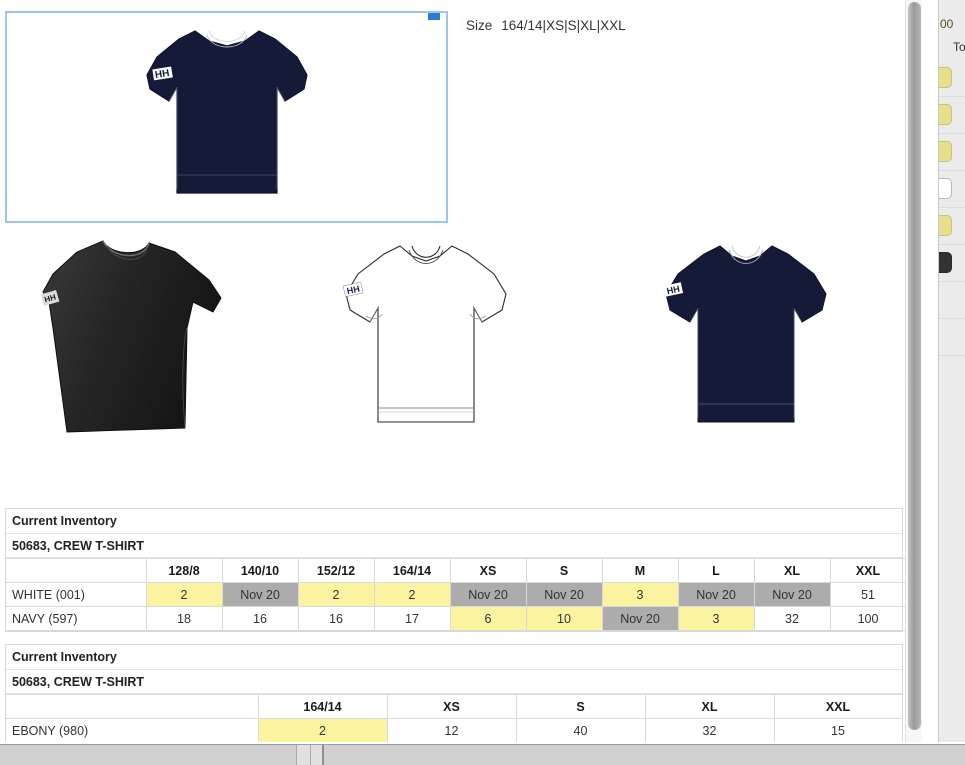 This screenshot has width=965, height=765. What do you see at coordinates (184, 618) in the screenshot?
I see `inventory-cell: 18` at bounding box center [184, 618].